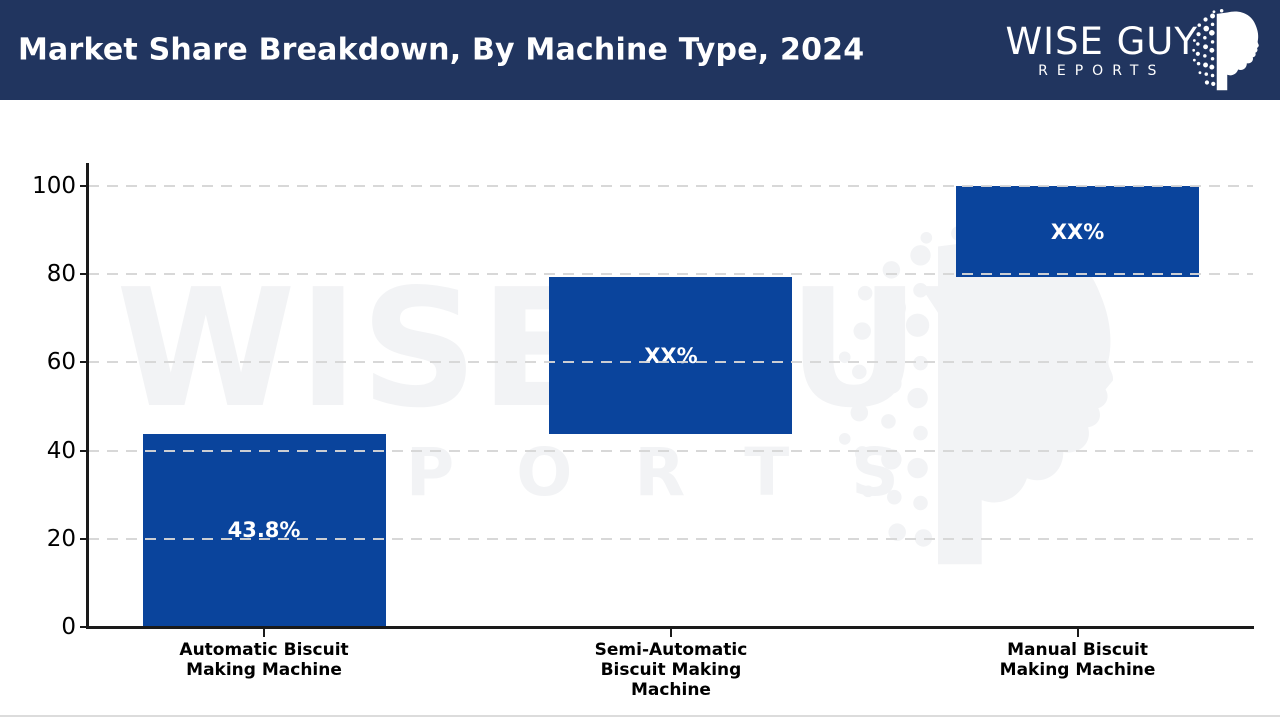 This screenshot has height=720, width=1280. Describe the element at coordinates (989, 401) in the screenshot. I see `watermark-face-logo-icon` at that location.